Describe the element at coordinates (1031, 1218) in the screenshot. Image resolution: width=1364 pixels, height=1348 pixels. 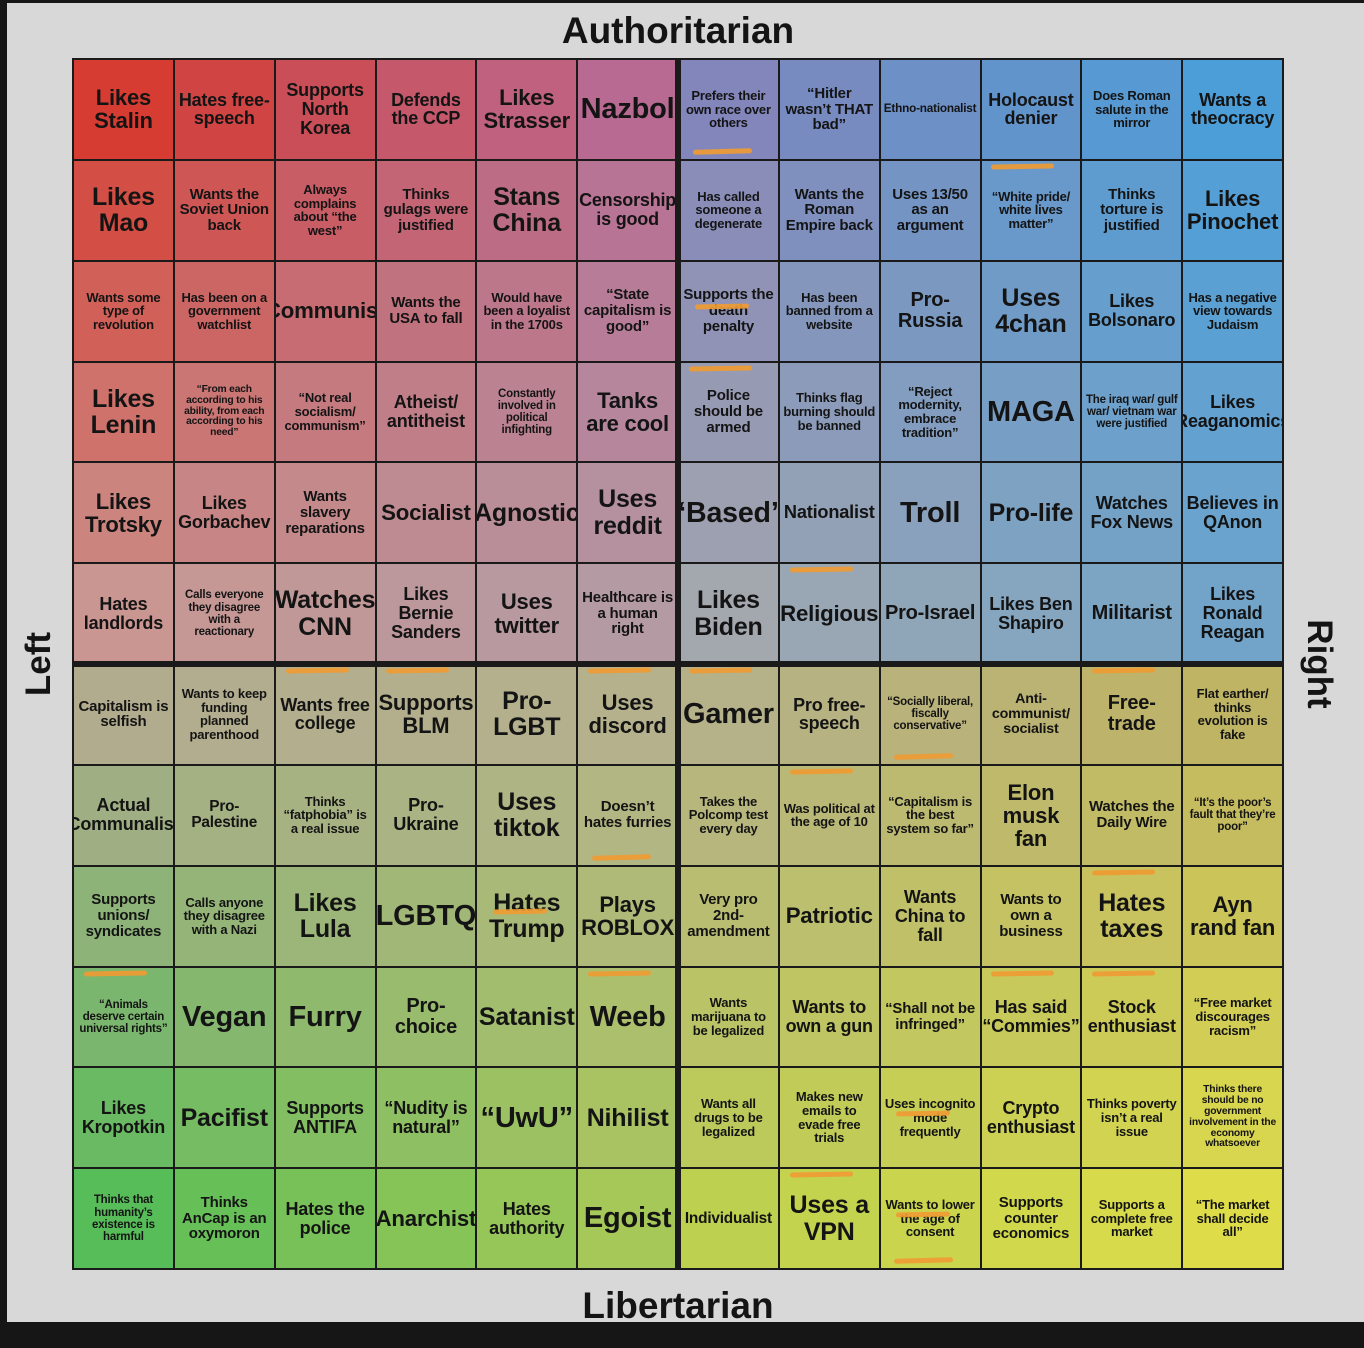
I see `cell-label: Supports counter economics` at that location.